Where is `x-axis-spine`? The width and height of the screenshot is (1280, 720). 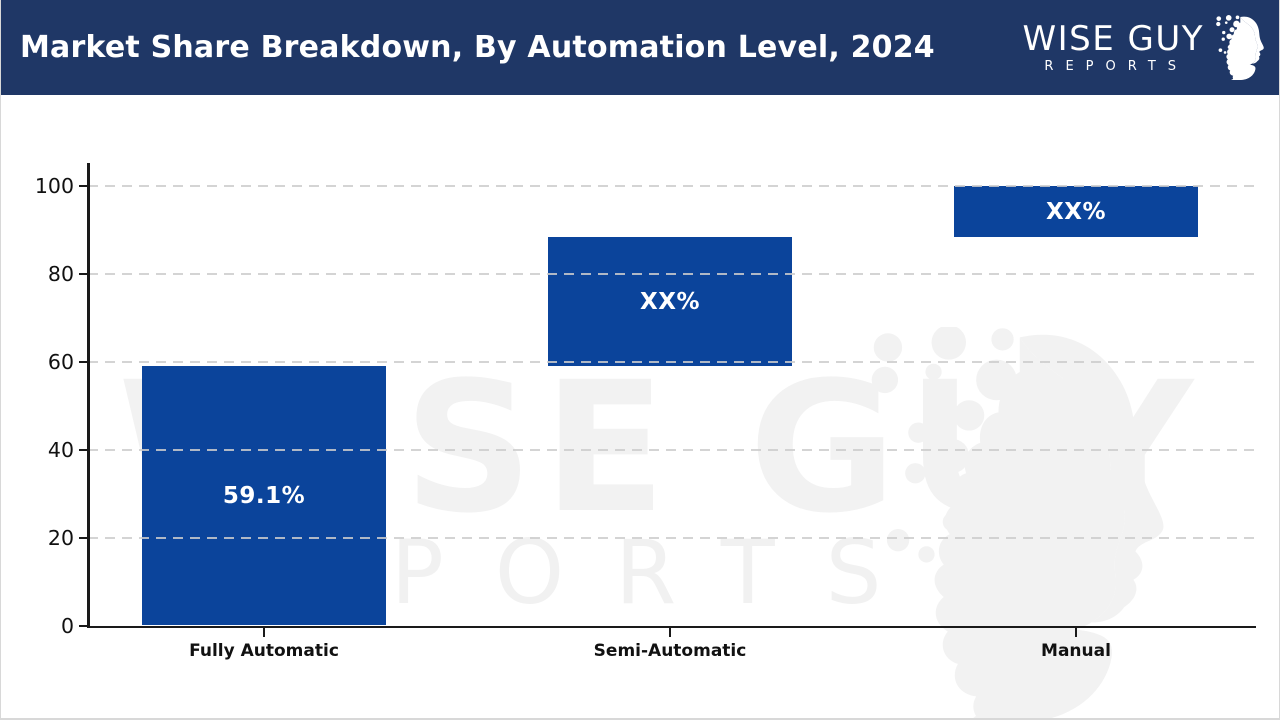
x-axis-spine is located at coordinates (671, 626).